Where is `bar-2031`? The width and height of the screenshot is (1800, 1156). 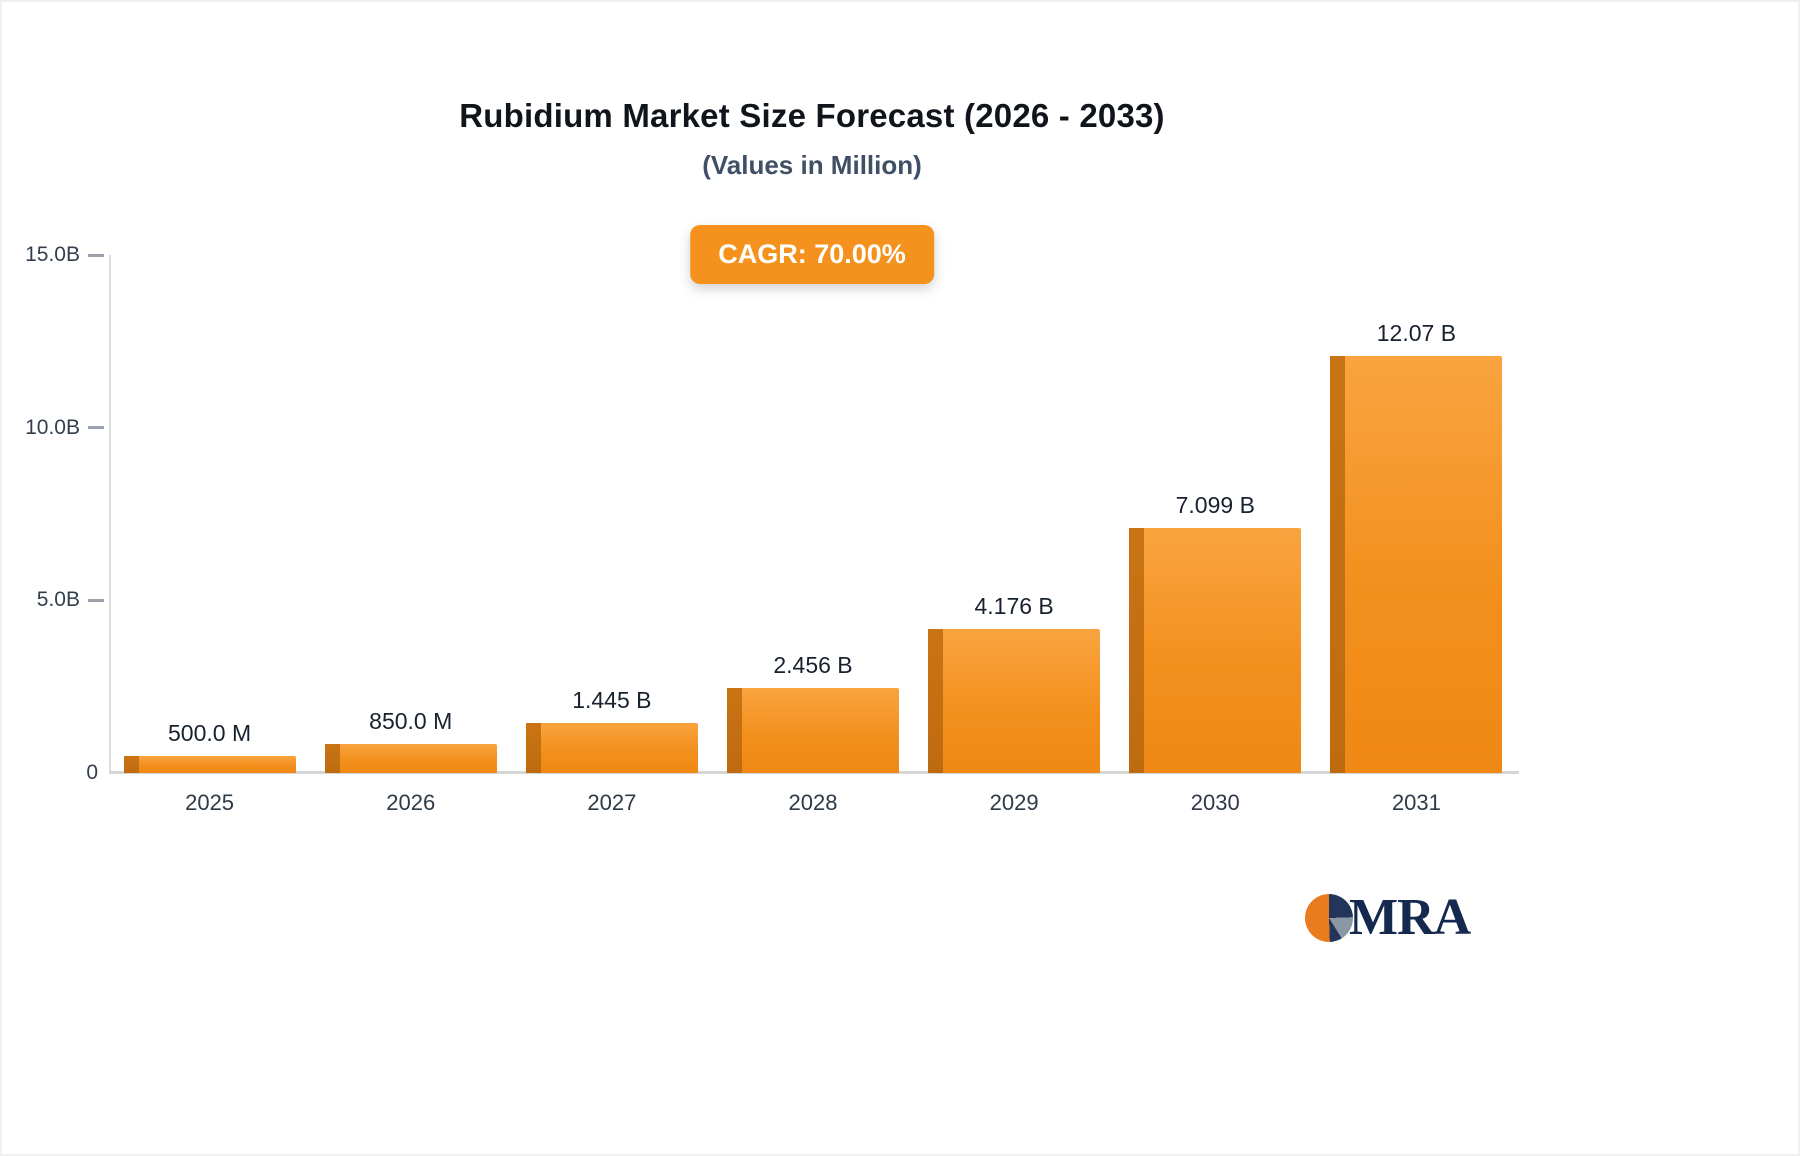 bar-2031 is located at coordinates (1416, 564).